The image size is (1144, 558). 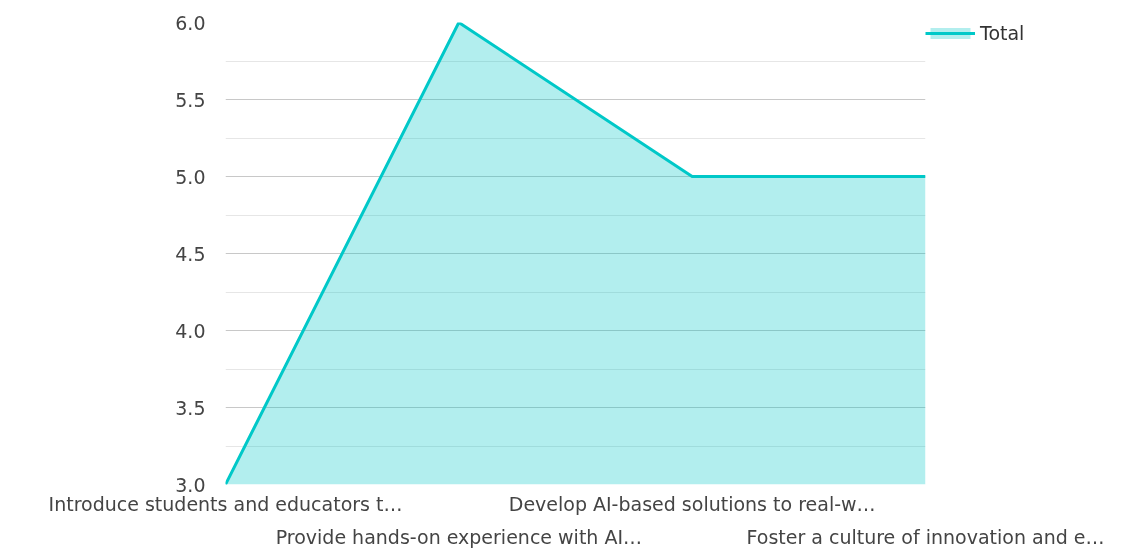 What do you see at coordinates (190, 22) in the screenshot?
I see `y-tick-label: 6.0` at bounding box center [190, 22].